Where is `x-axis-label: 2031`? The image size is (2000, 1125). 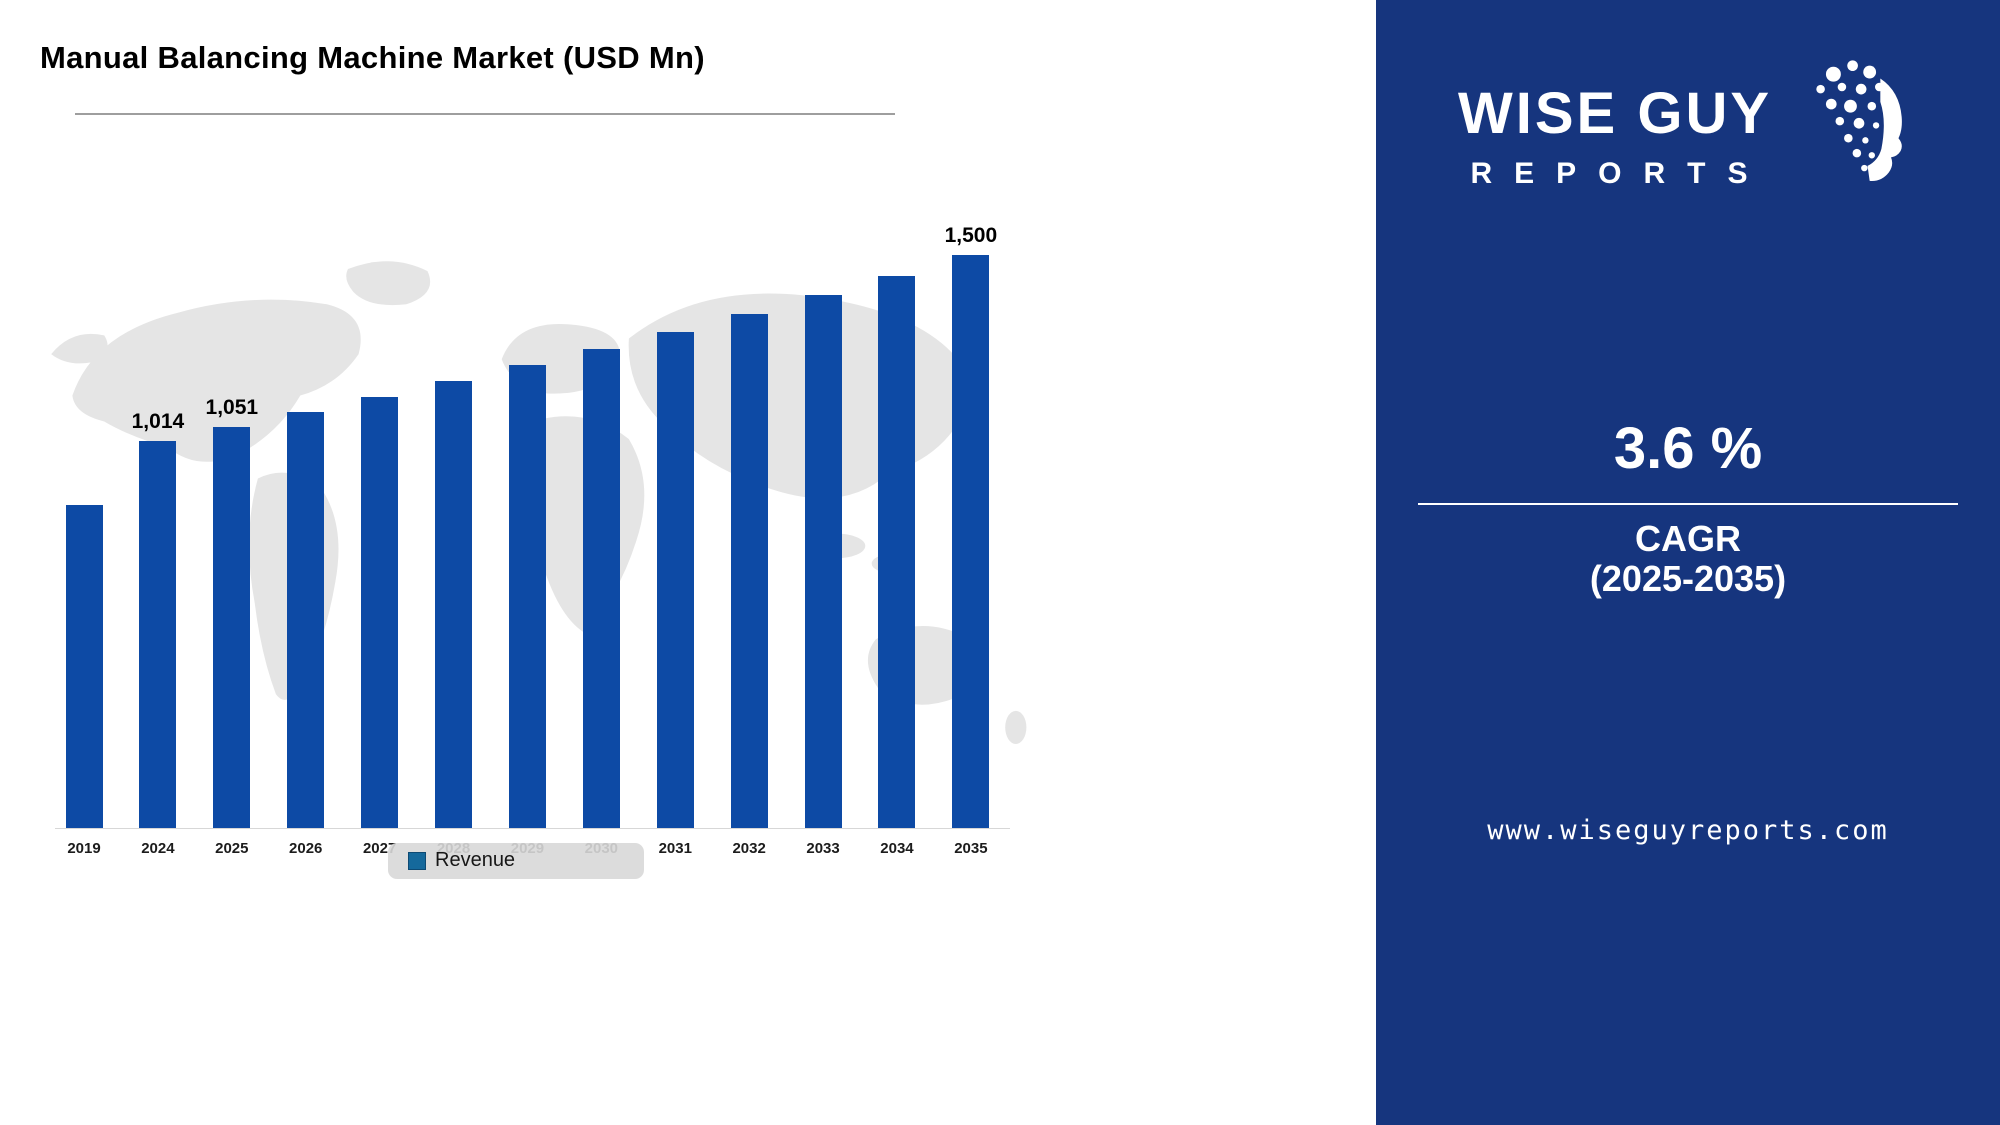 x-axis-label: 2031 is located at coordinates (675, 848).